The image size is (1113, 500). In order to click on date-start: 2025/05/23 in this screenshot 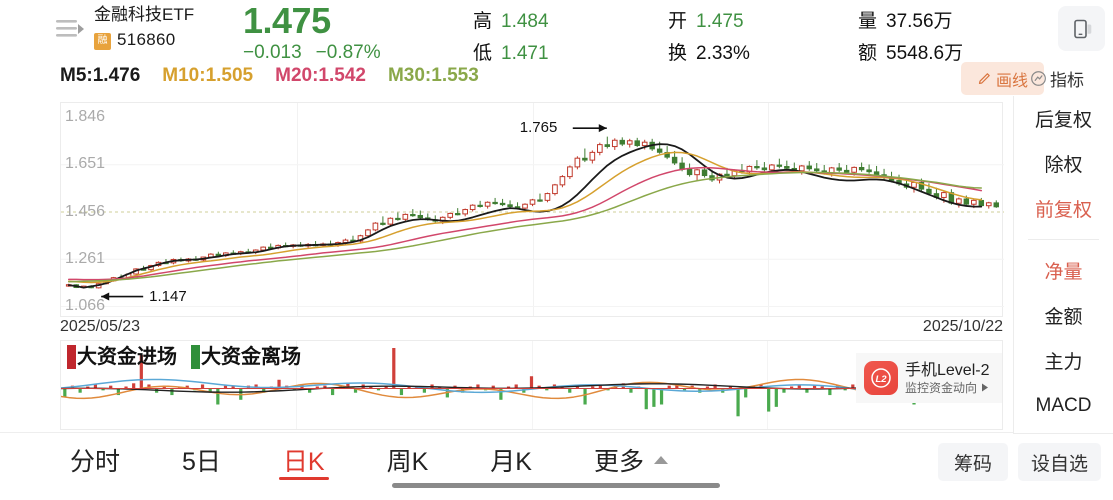, I will do `click(100, 326)`.